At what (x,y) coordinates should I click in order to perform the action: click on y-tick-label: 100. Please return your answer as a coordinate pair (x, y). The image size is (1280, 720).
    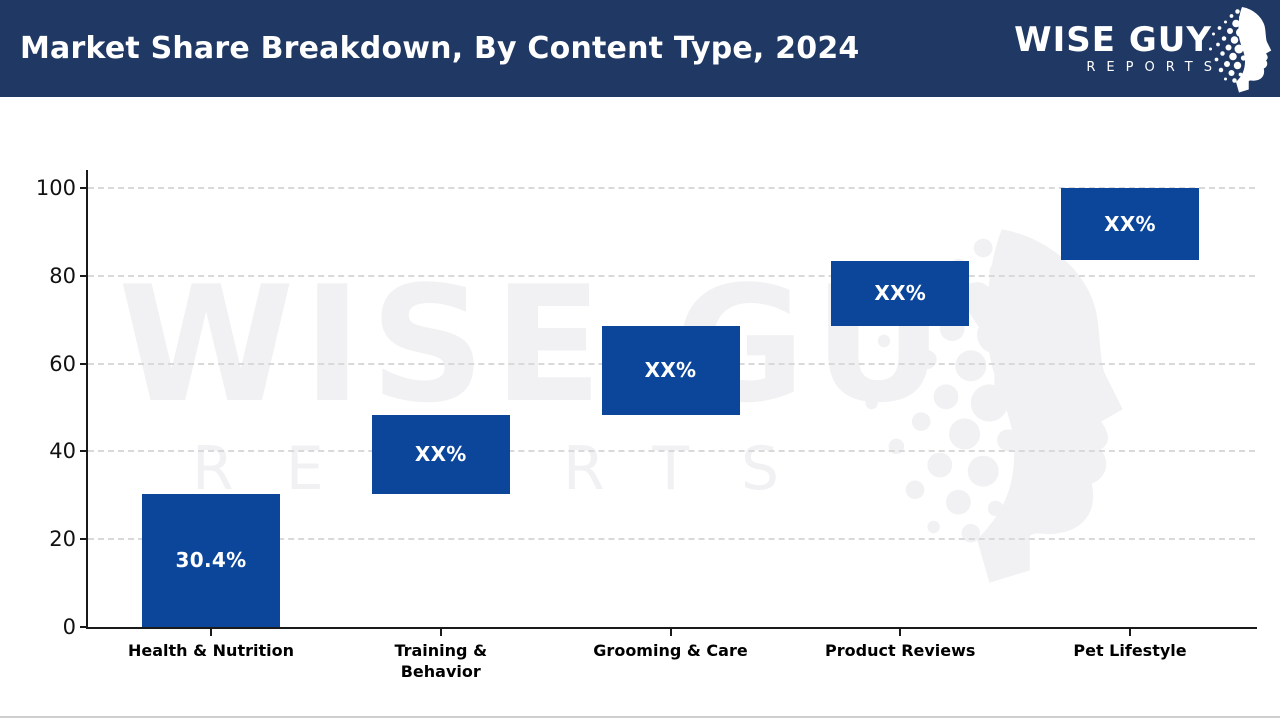
    Looking at the image, I should click on (55, 188).